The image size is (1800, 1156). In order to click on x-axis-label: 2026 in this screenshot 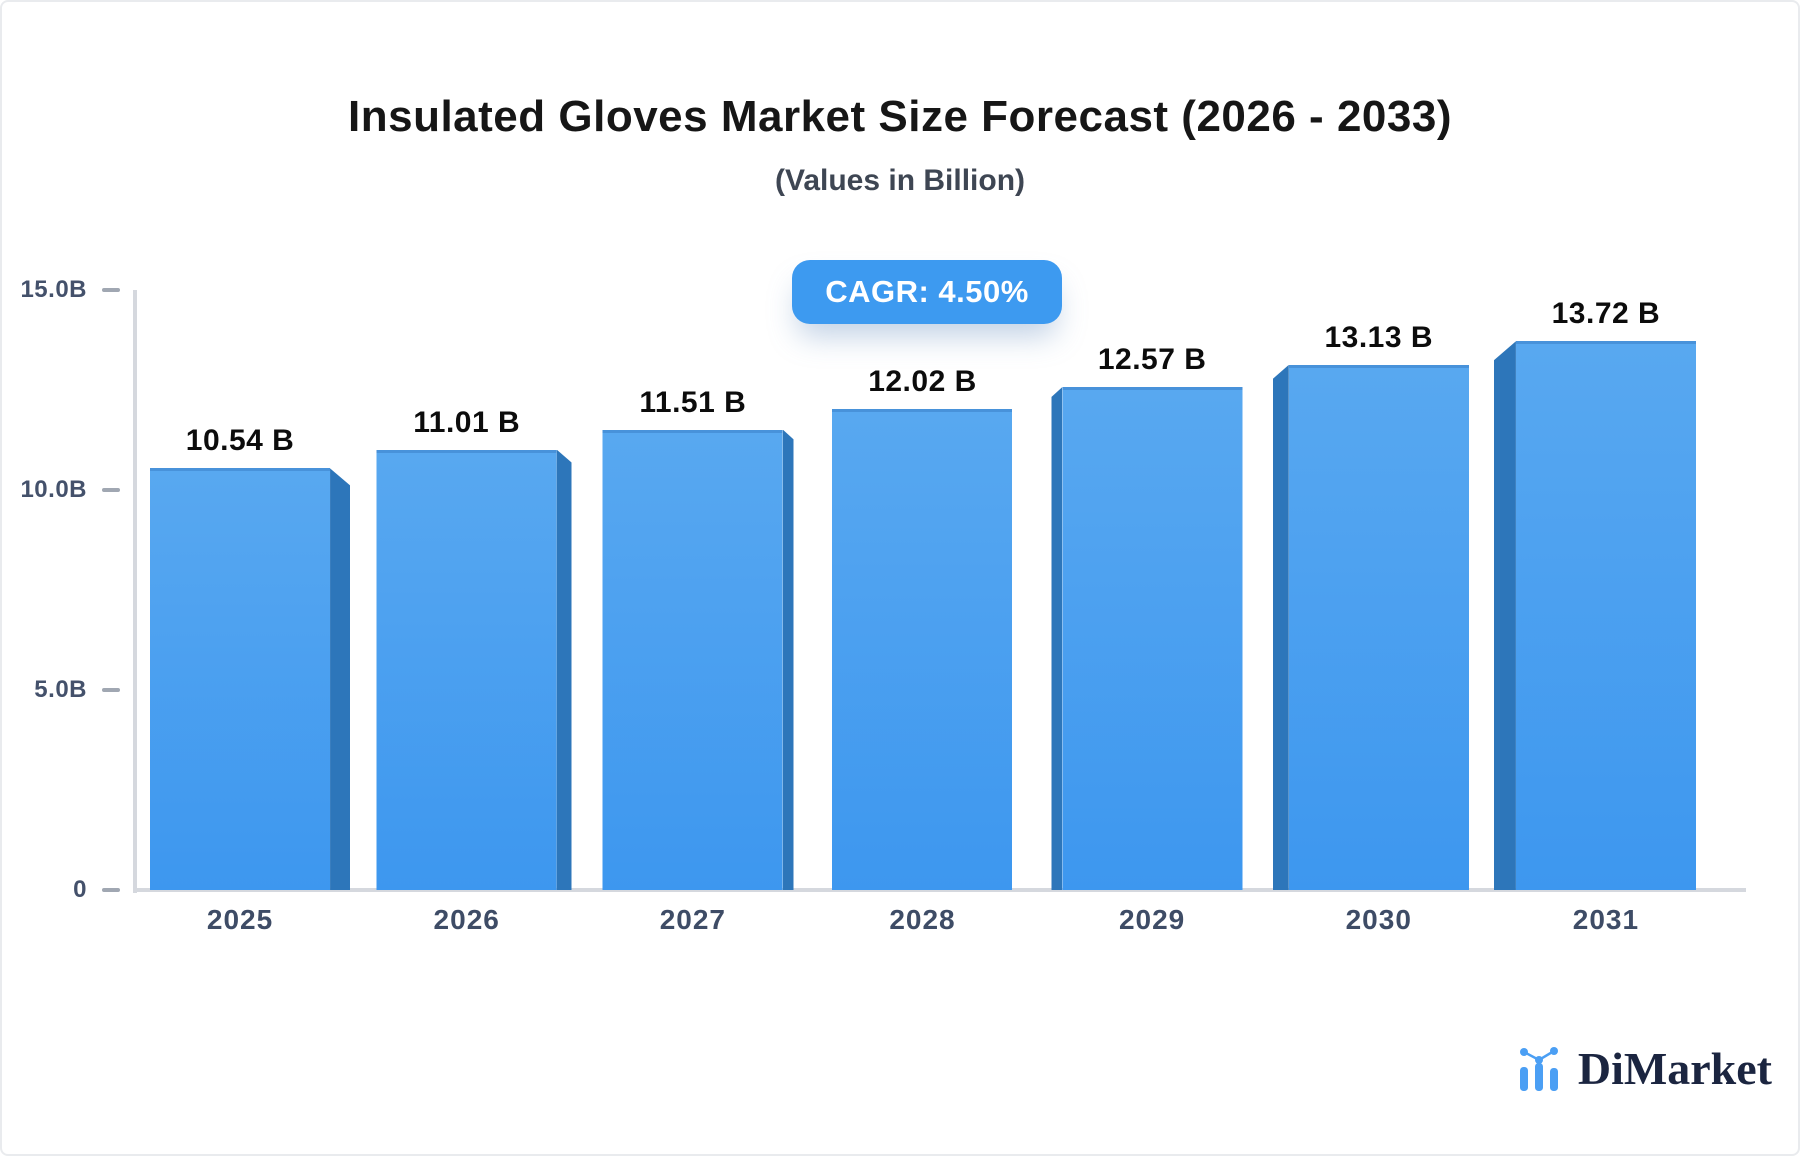, I will do `click(466, 919)`.